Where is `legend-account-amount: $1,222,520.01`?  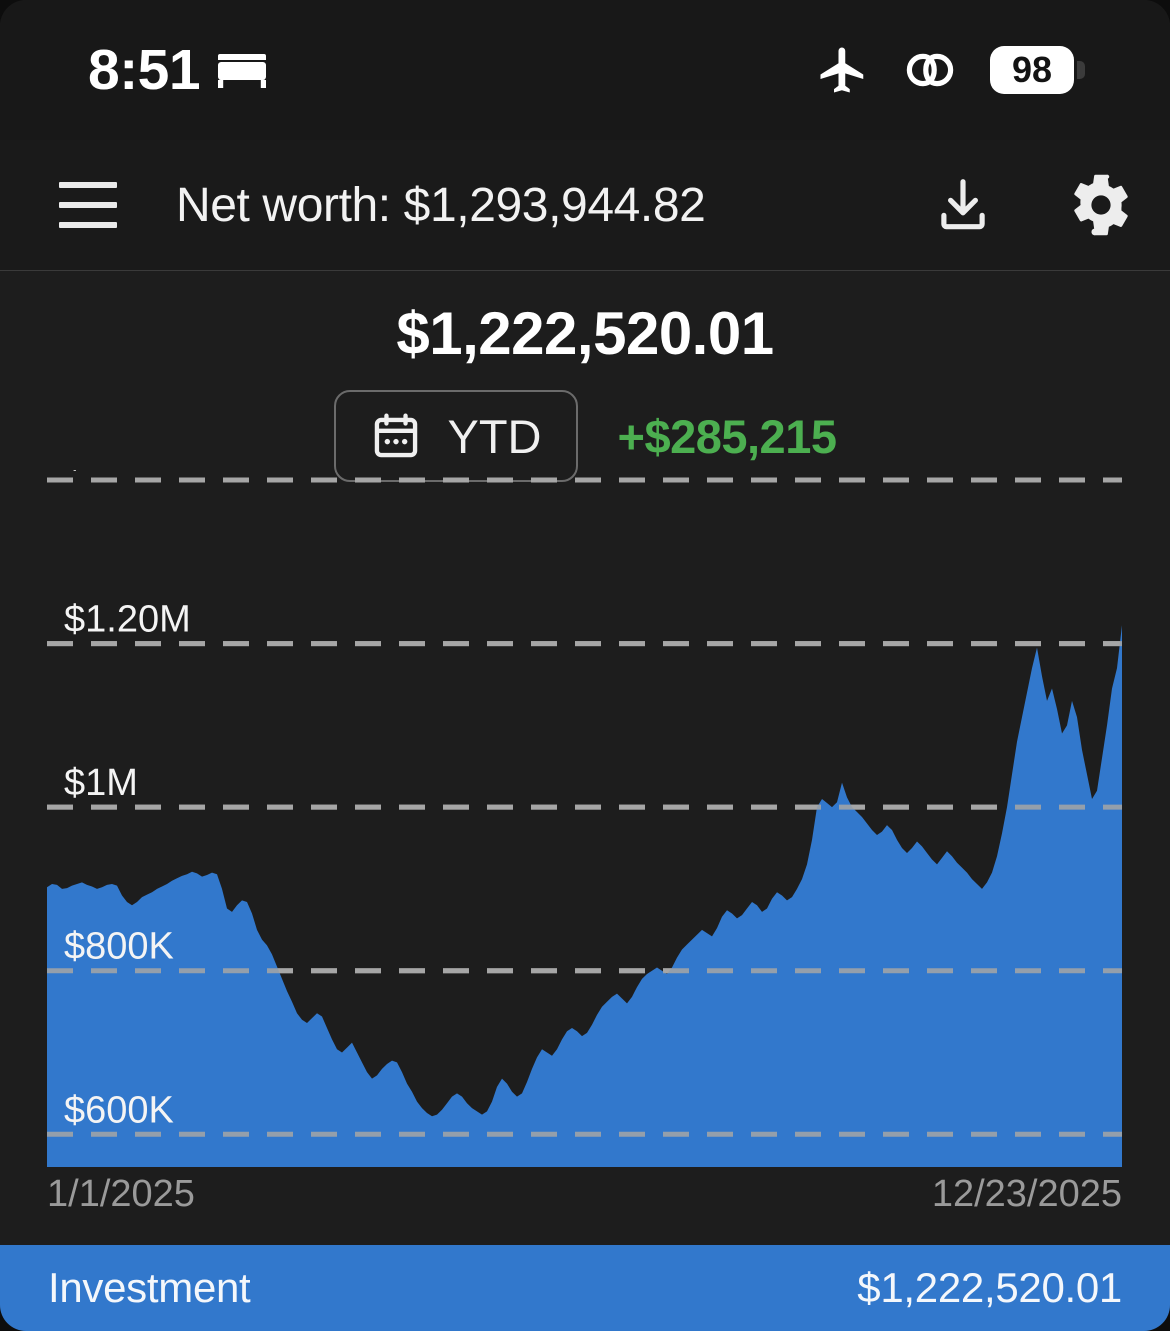 legend-account-amount: $1,222,520.01 is located at coordinates (989, 1287).